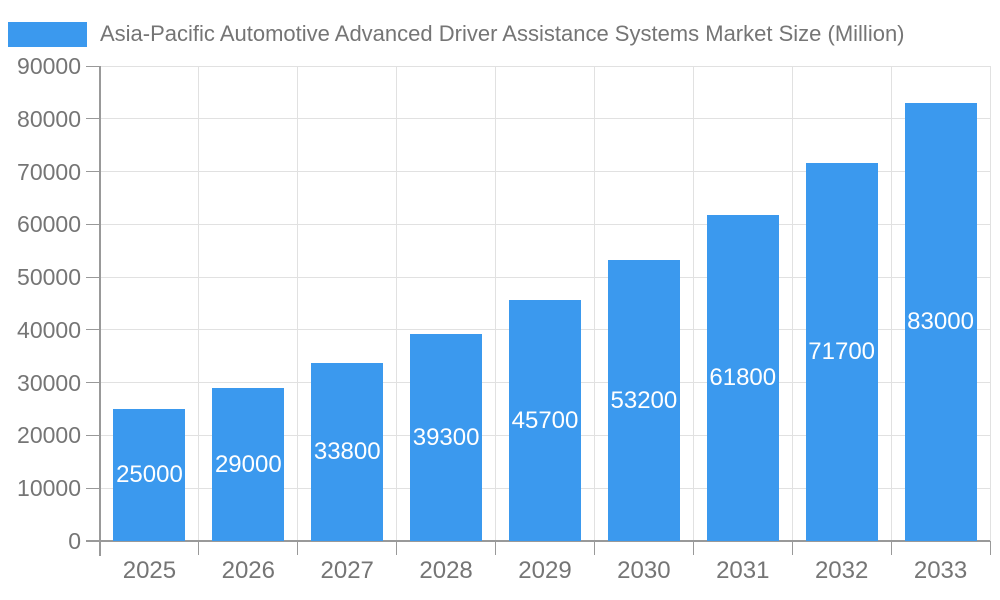 The height and width of the screenshot is (600, 1000). I want to click on y-axis-label: 70000, so click(49, 171).